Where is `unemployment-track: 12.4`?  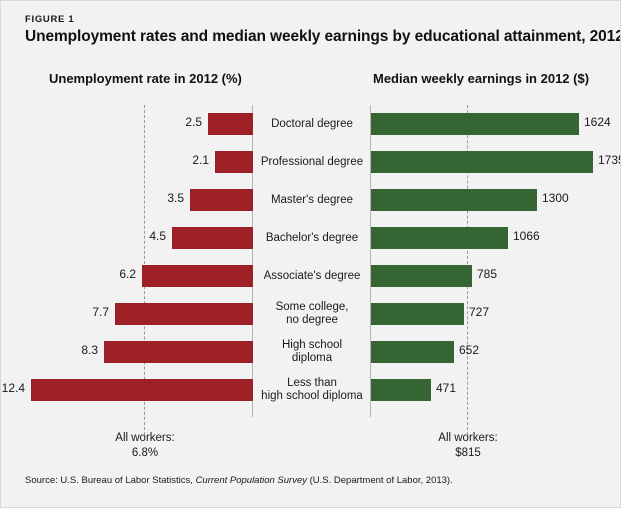 unemployment-track: 12.4 is located at coordinates (127, 390).